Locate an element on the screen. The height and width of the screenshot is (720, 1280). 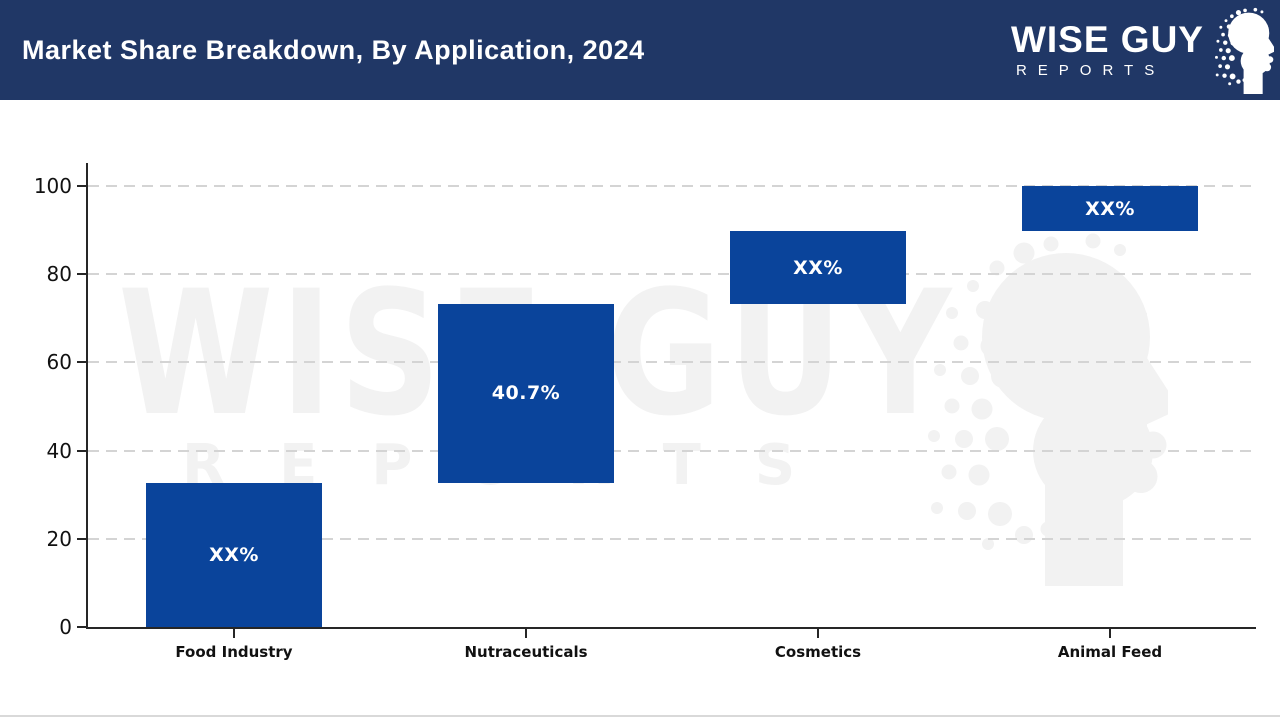
y-axis-tick-label: 60 is located at coordinates (59, 362).